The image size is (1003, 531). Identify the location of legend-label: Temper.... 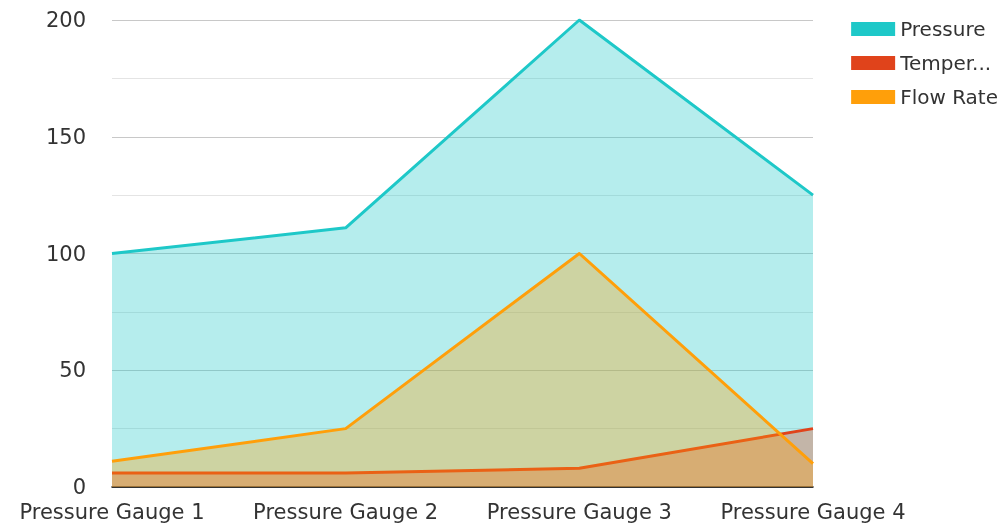
(945, 63).